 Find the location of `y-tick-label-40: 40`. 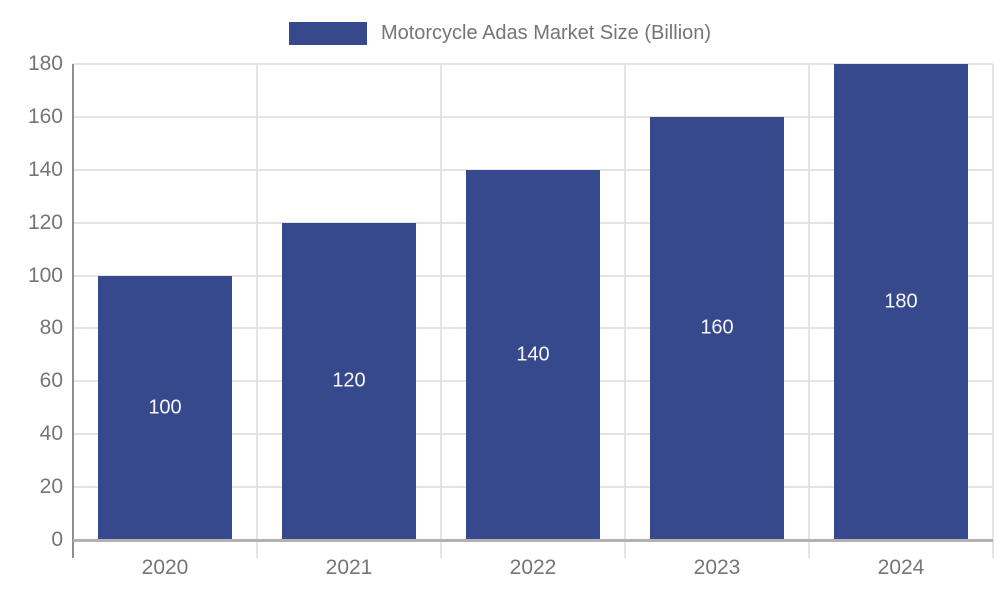

y-tick-label-40: 40 is located at coordinates (51, 434).